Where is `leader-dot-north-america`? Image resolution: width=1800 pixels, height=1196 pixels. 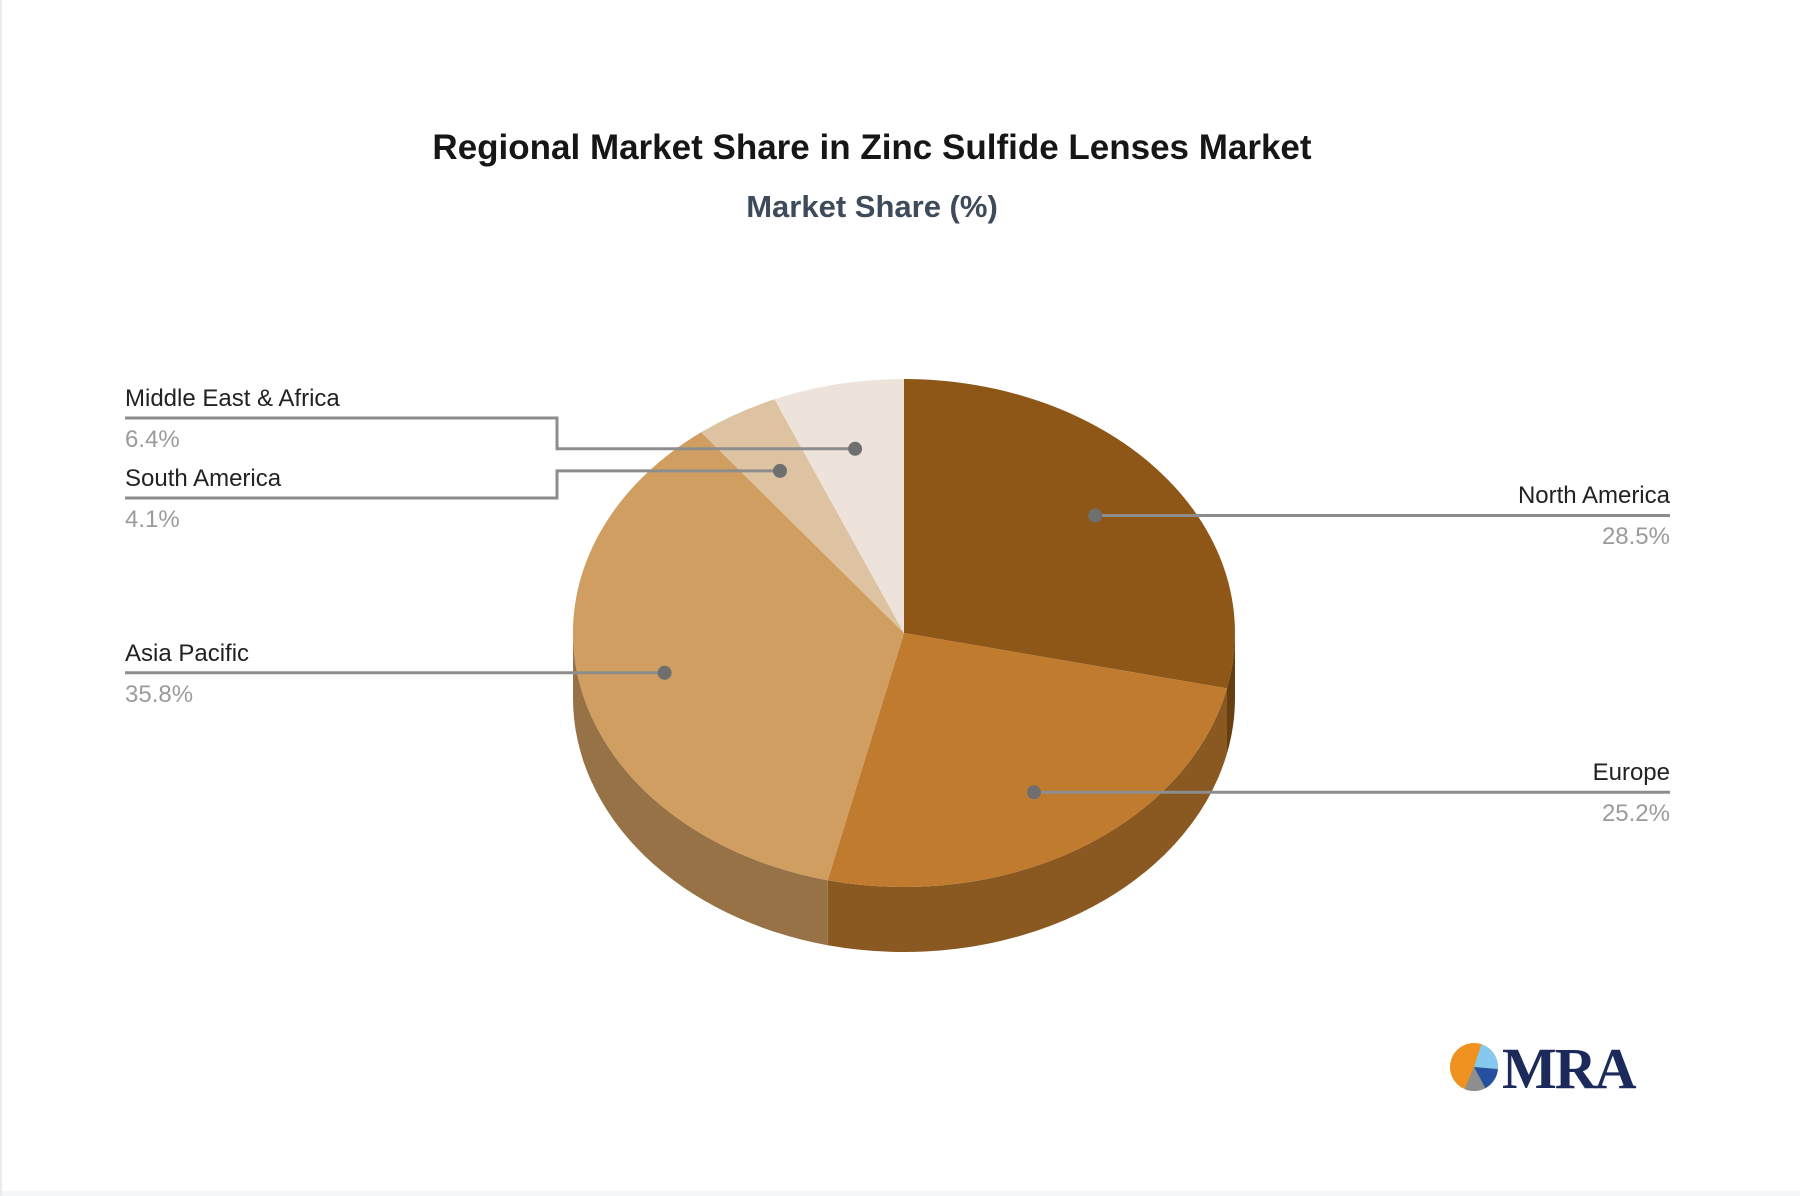 leader-dot-north-america is located at coordinates (1095, 515).